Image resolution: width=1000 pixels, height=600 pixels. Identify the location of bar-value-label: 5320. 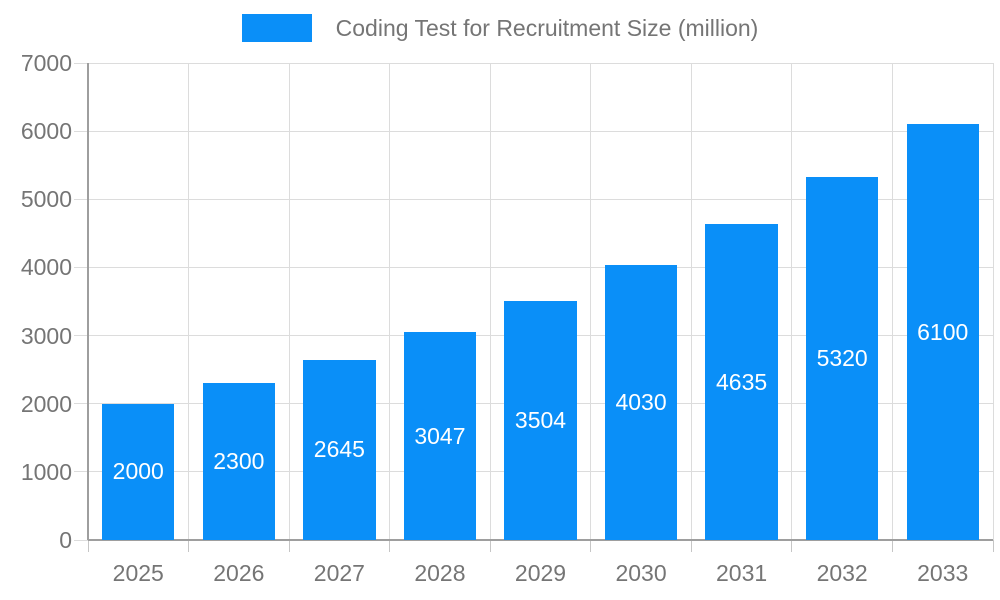
(842, 358).